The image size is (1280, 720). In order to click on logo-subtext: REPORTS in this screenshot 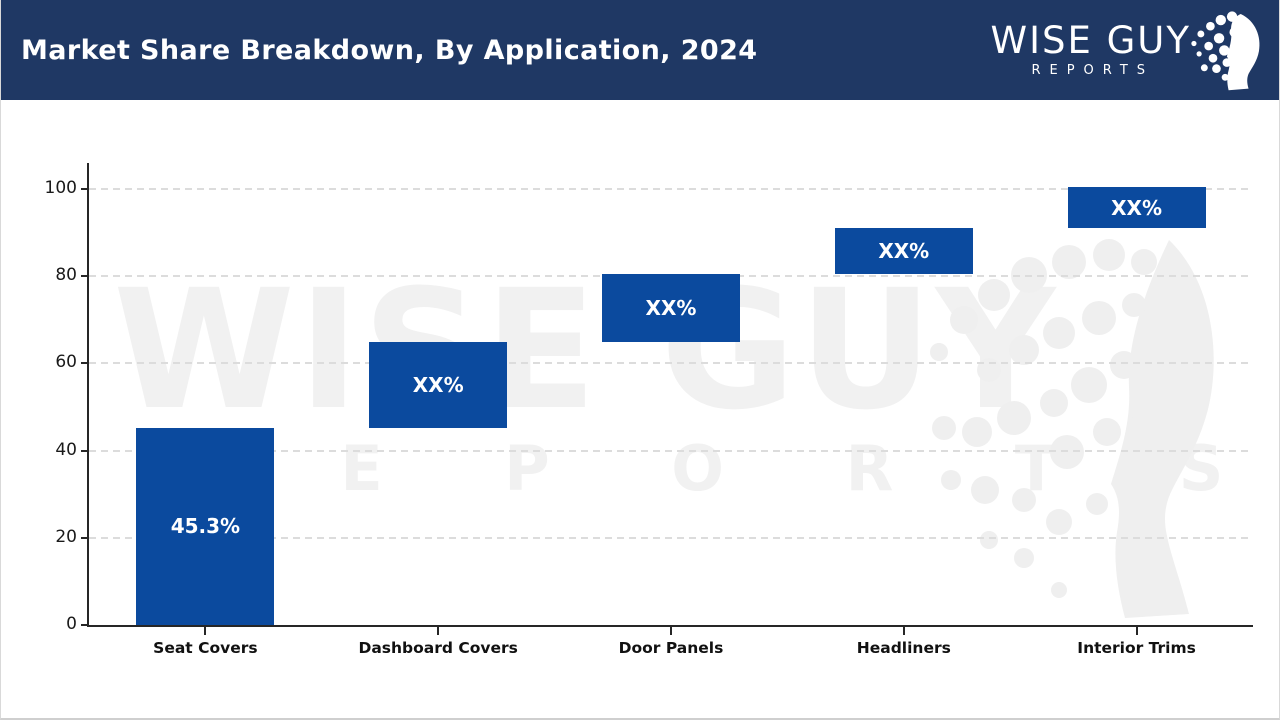, I will do `click(1093, 70)`.